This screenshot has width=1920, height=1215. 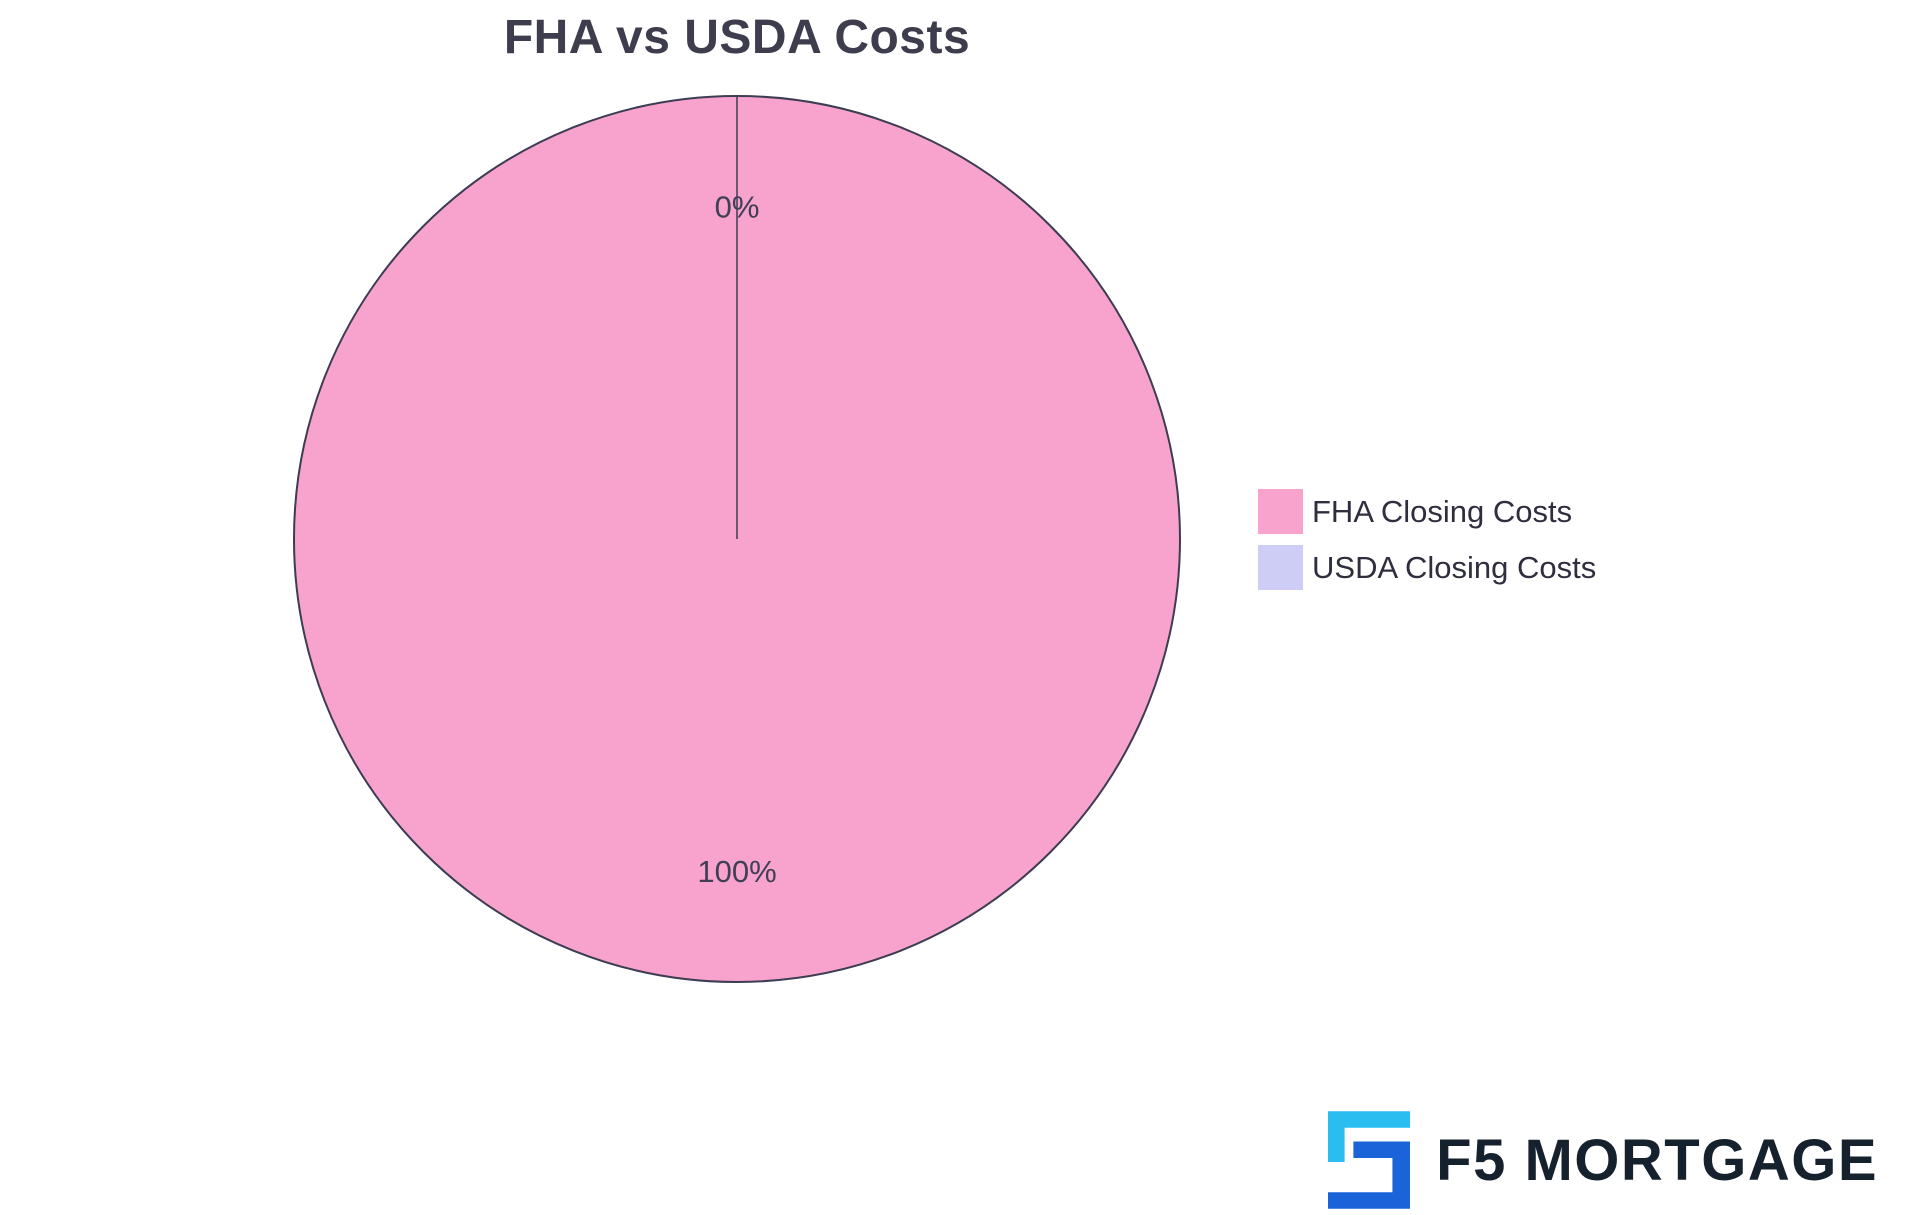 I want to click on legend-item-fha: FHA Closing Costs, so click(x=1427, y=511).